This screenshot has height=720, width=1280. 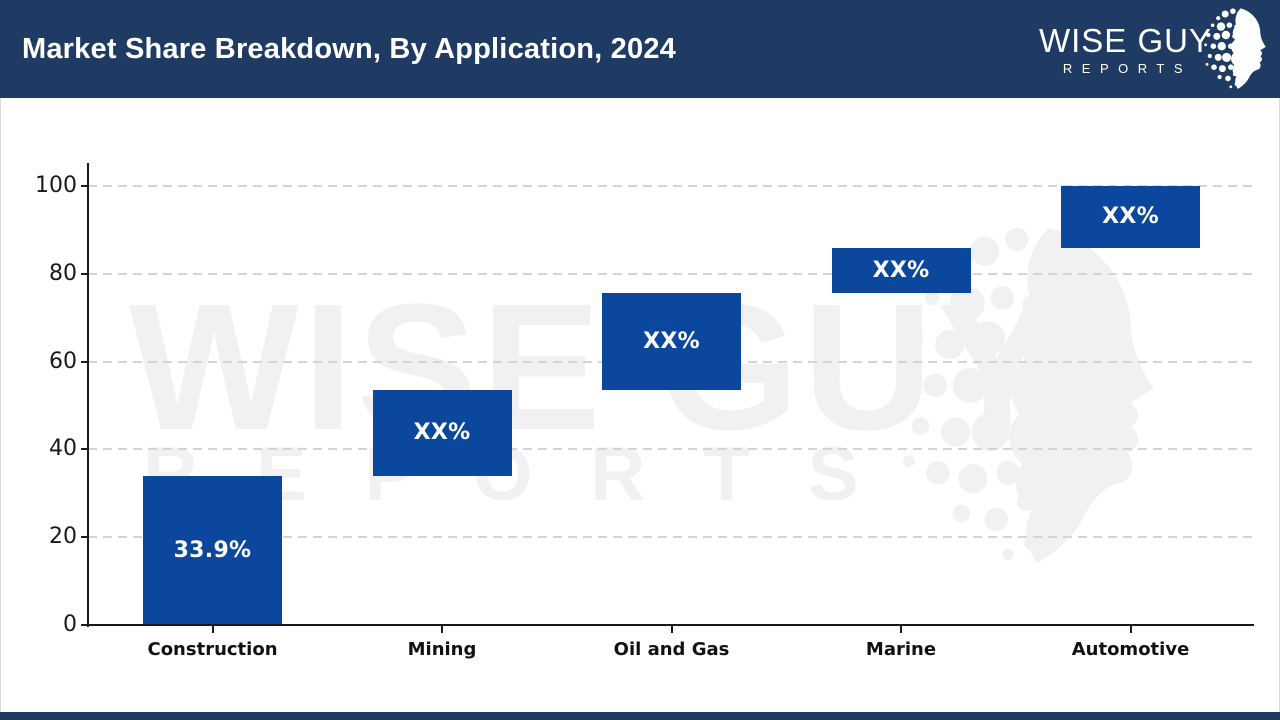 I want to click on bar-mining: XX%, so click(x=442, y=433).